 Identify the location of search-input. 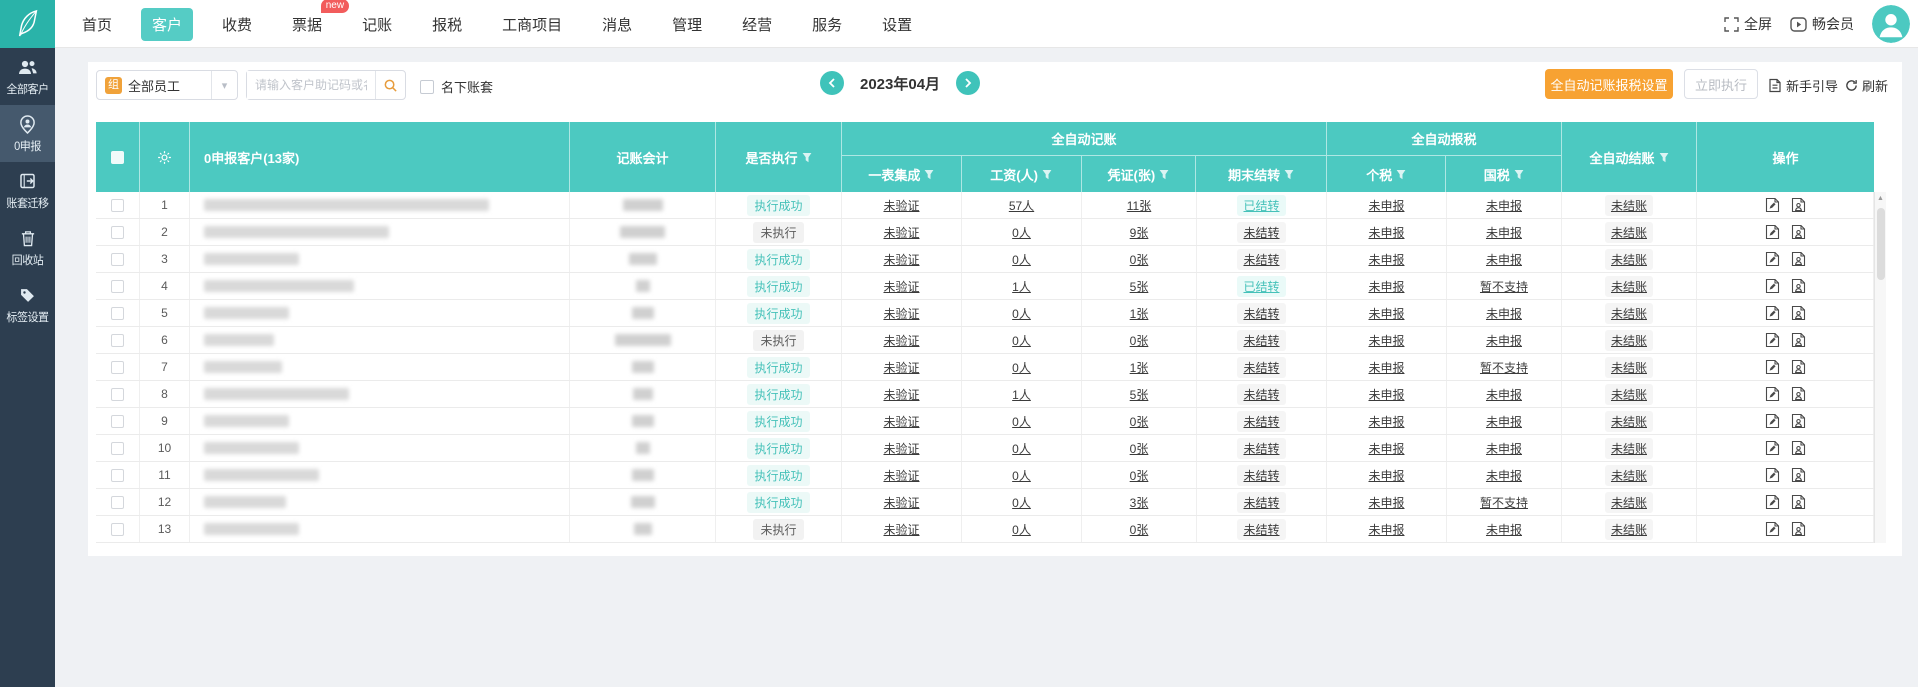
(311, 85).